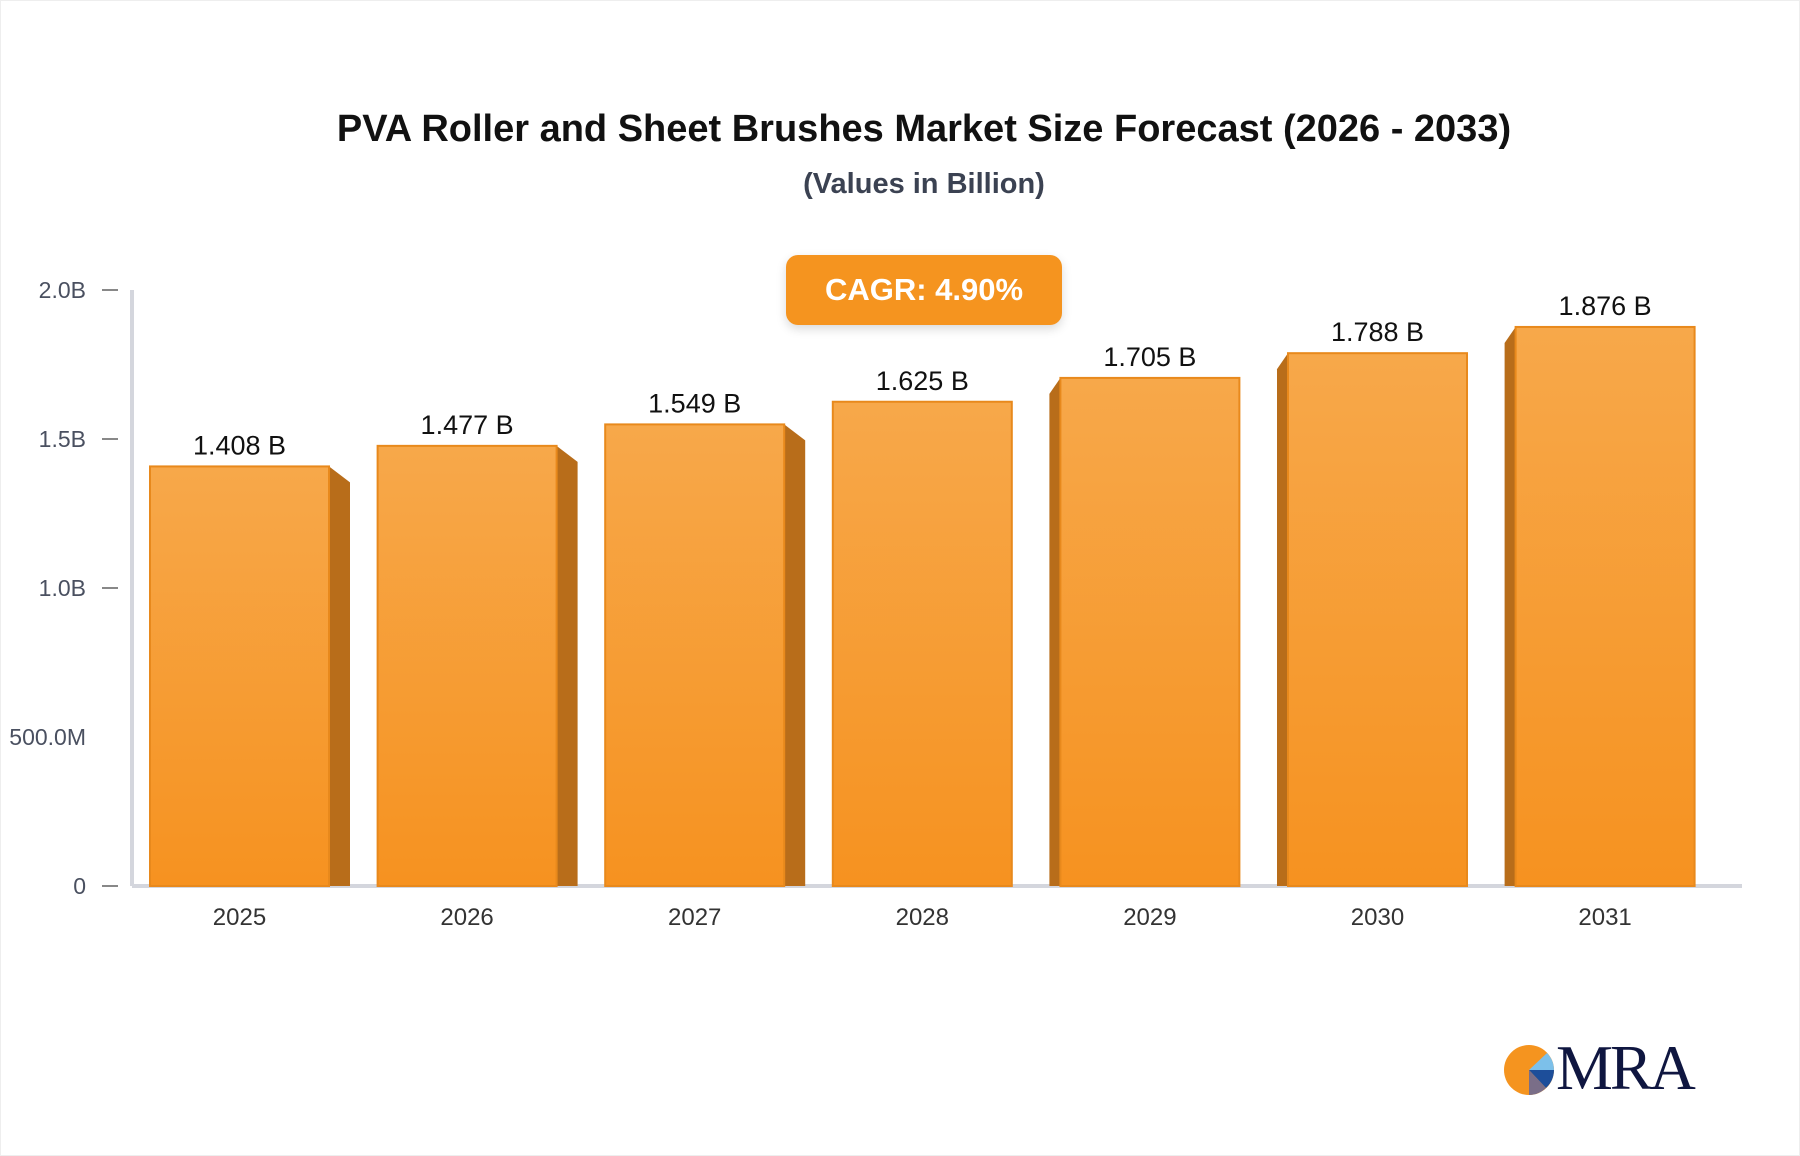 The width and height of the screenshot is (1800, 1156). What do you see at coordinates (1149, 917) in the screenshot?
I see `x-tick-label: 2029` at bounding box center [1149, 917].